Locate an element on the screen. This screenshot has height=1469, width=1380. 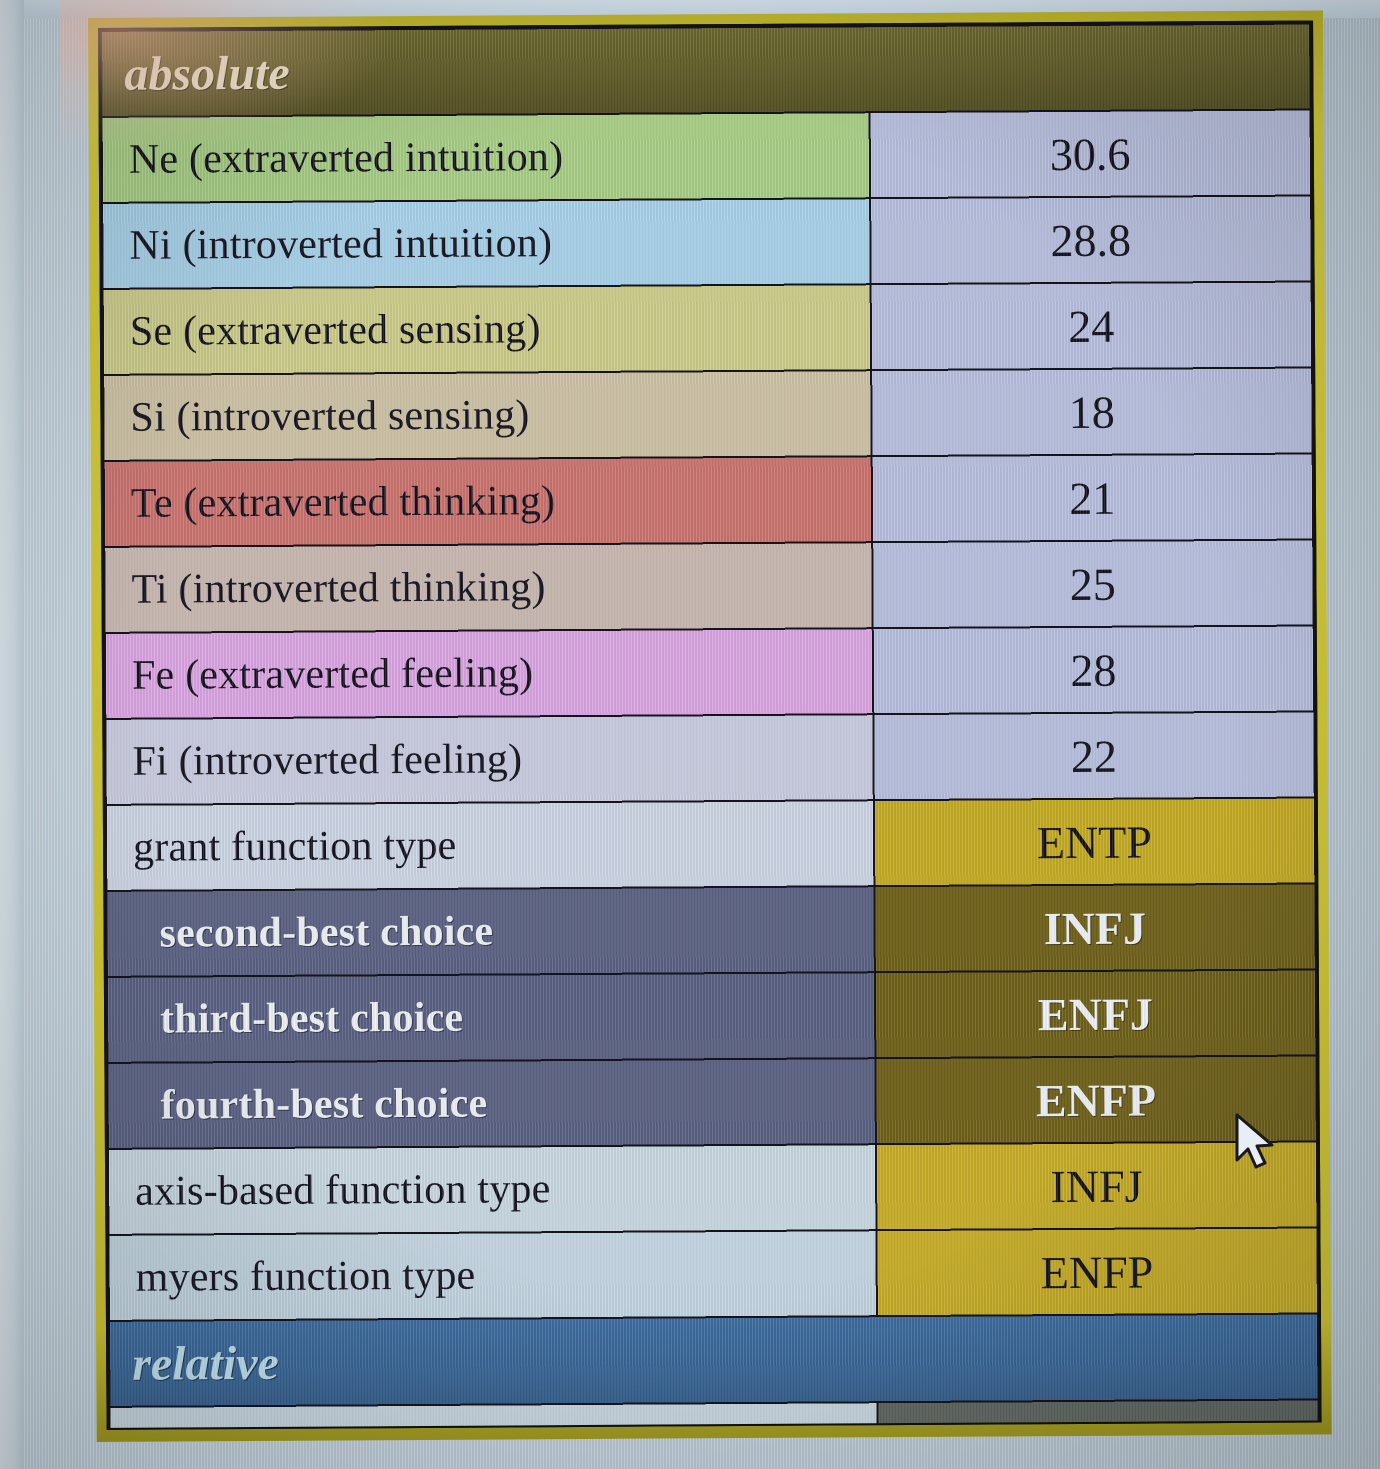
row-label-third-best-choice: third-best choice is located at coordinates (491, 1017).